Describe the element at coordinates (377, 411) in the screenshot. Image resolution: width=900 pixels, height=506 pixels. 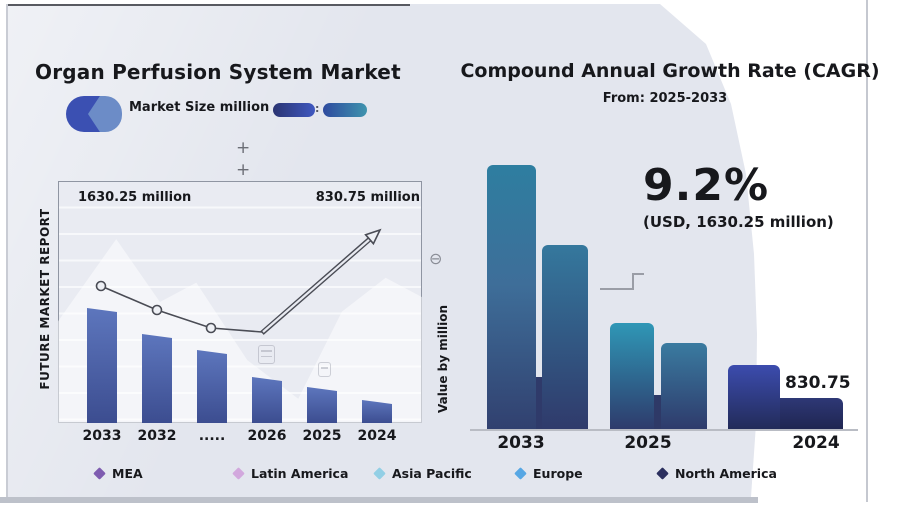
I see `bar-2024` at that location.